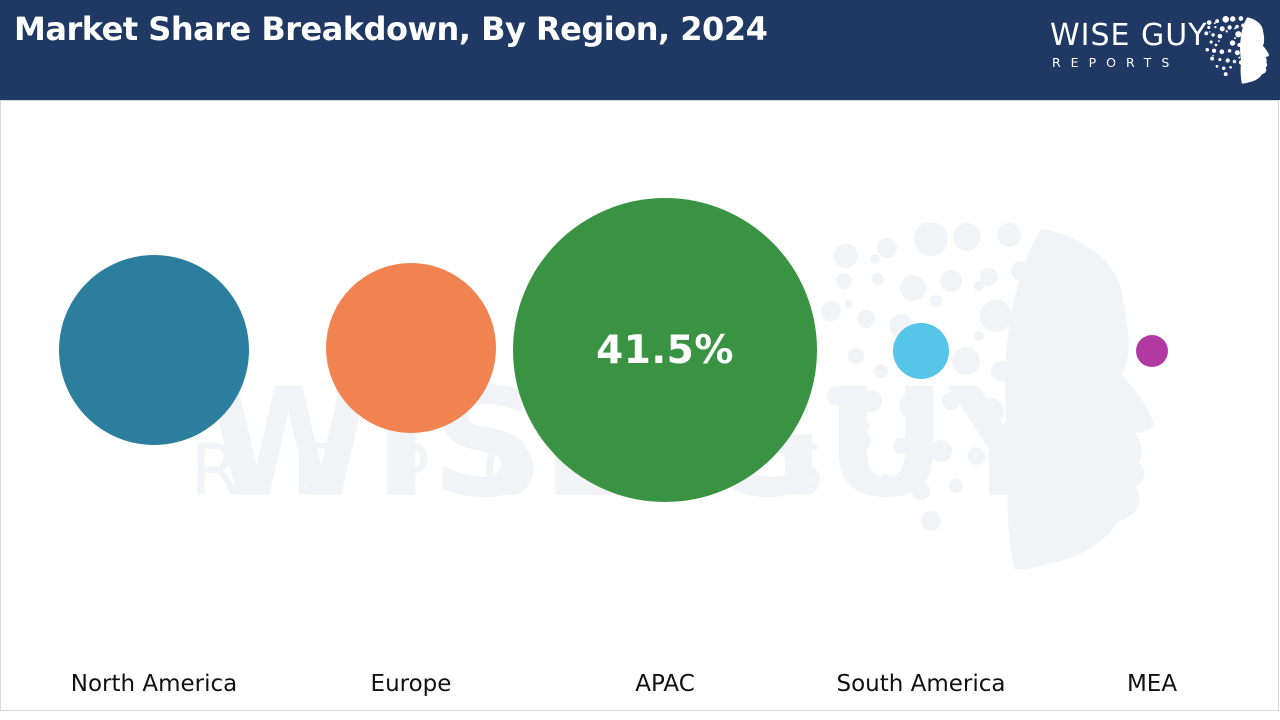 Image resolution: width=1280 pixels, height=720 pixels. Describe the element at coordinates (411, 684) in the screenshot. I see `category-label-europe: Europe` at that location.